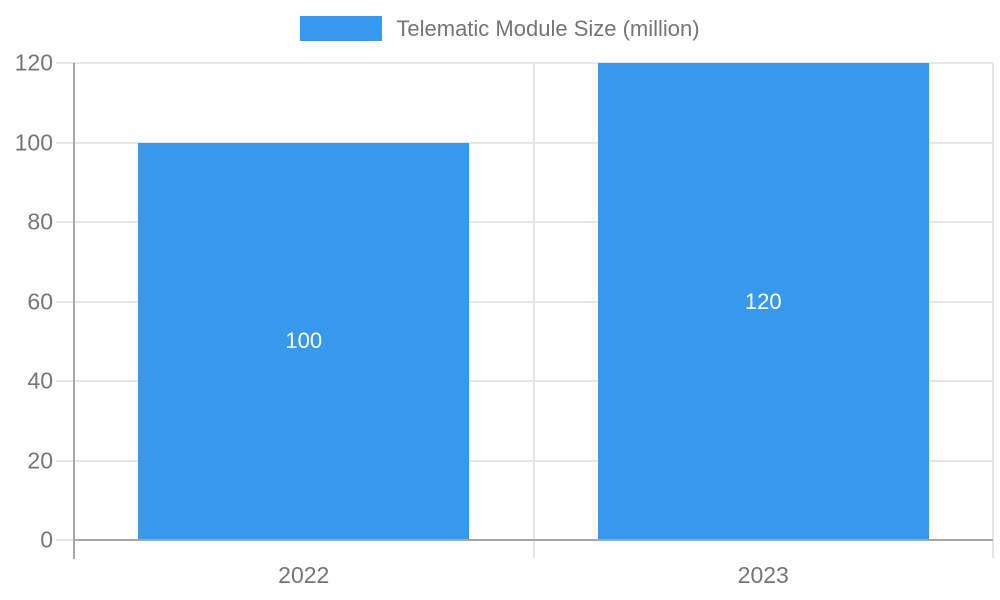 The image size is (1000, 600). I want to click on legend-item: Telematic Module Size (million), so click(500, 28).